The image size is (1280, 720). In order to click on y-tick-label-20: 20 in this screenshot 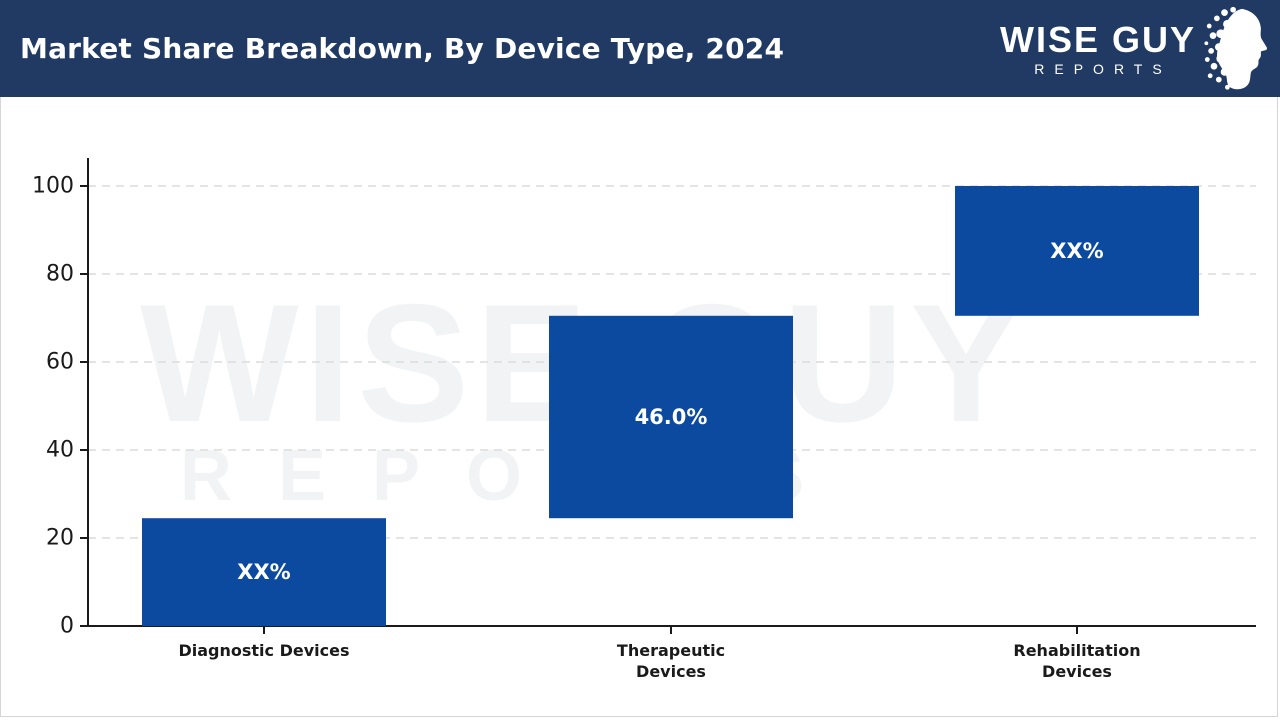, I will do `click(60, 538)`.